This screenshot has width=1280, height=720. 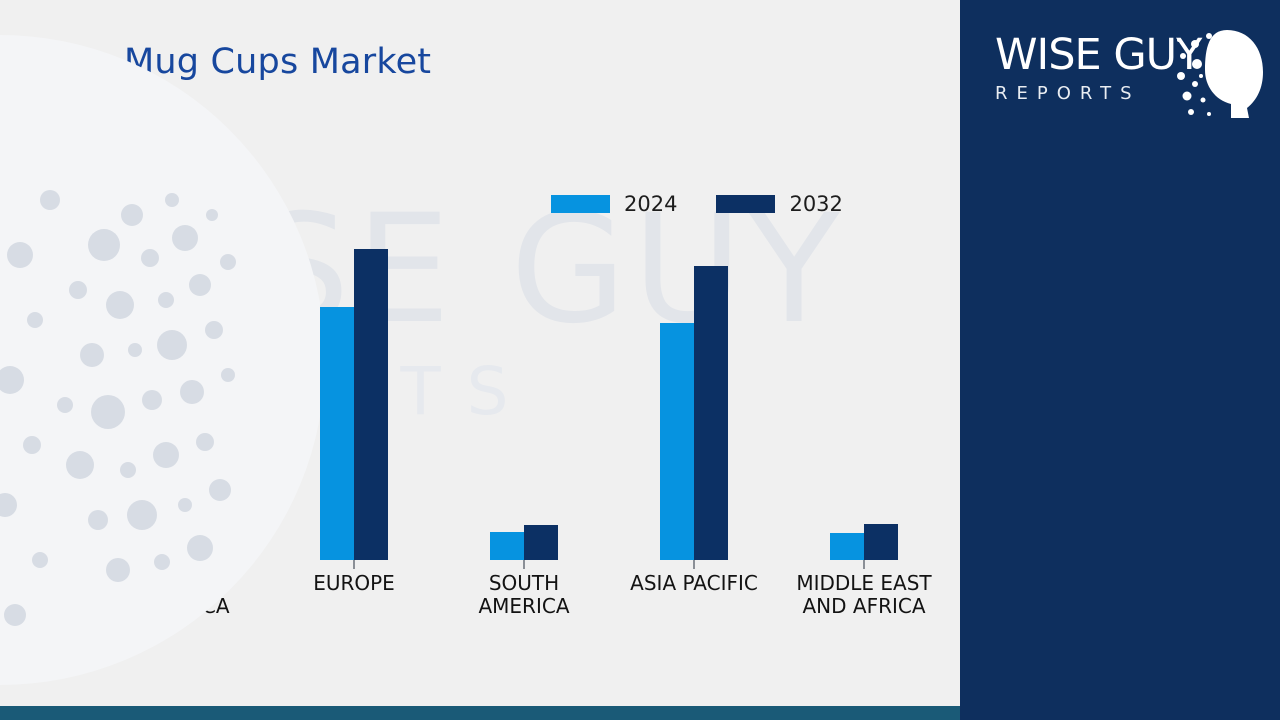 I want to click on legend-item-2024: 2024, so click(x=614, y=204).